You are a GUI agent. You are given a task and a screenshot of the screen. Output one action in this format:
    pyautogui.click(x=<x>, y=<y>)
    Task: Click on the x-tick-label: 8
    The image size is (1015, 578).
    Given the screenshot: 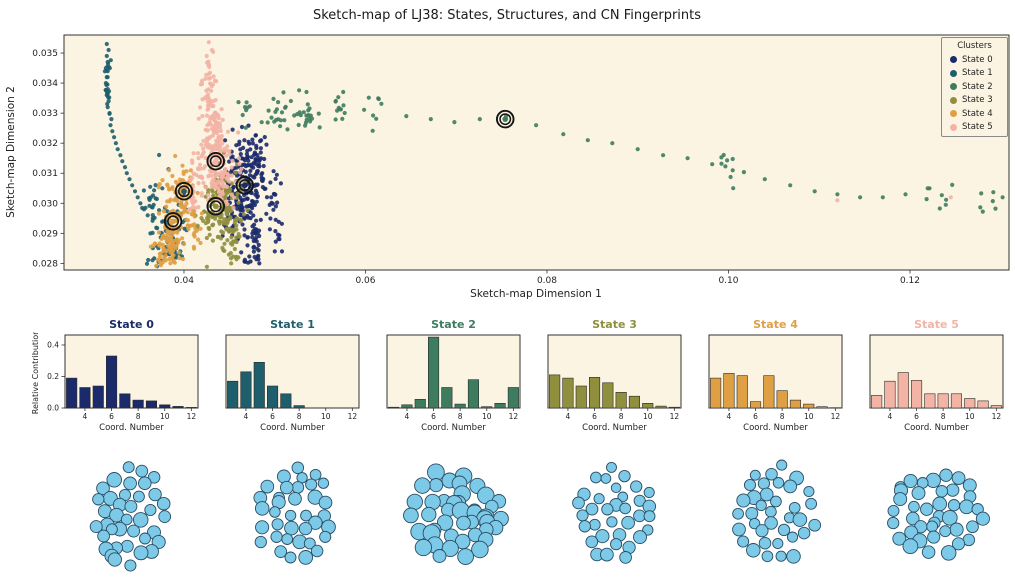 What is the action you would take?
    pyautogui.click(x=138, y=416)
    